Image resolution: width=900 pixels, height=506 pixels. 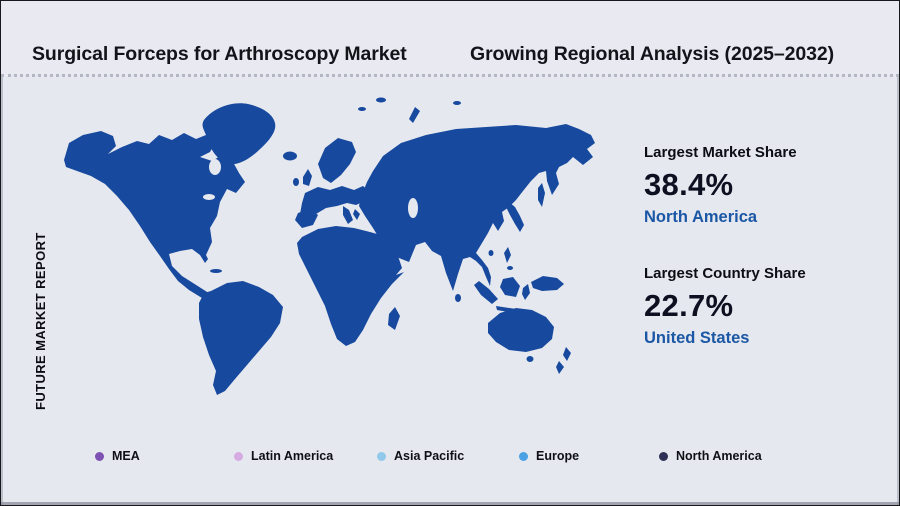 I want to click on header-band, so click(x=450, y=38).